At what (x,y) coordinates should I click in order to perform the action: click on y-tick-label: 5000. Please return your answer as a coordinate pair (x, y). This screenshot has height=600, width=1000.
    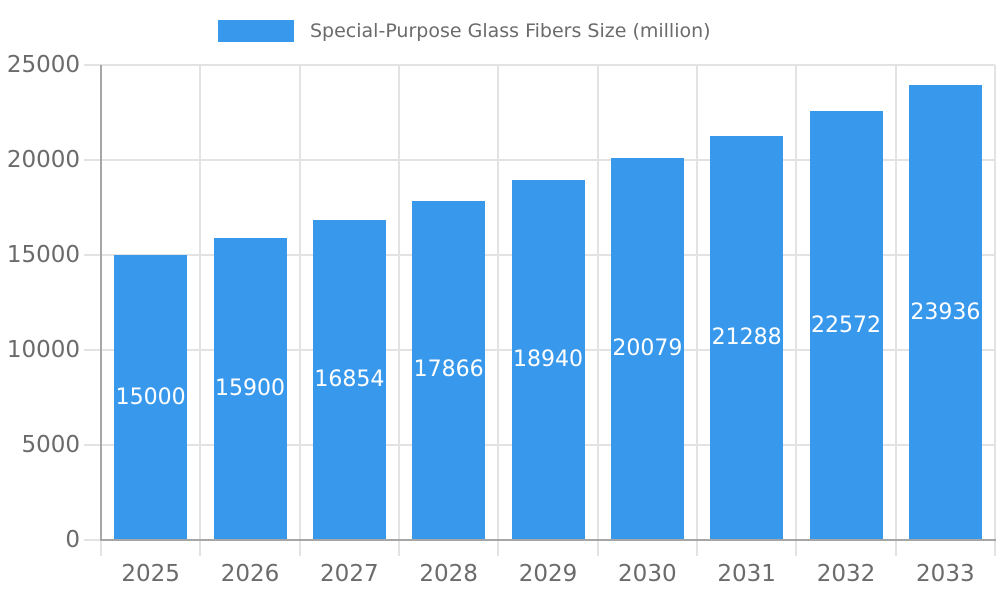
    Looking at the image, I should click on (50, 445).